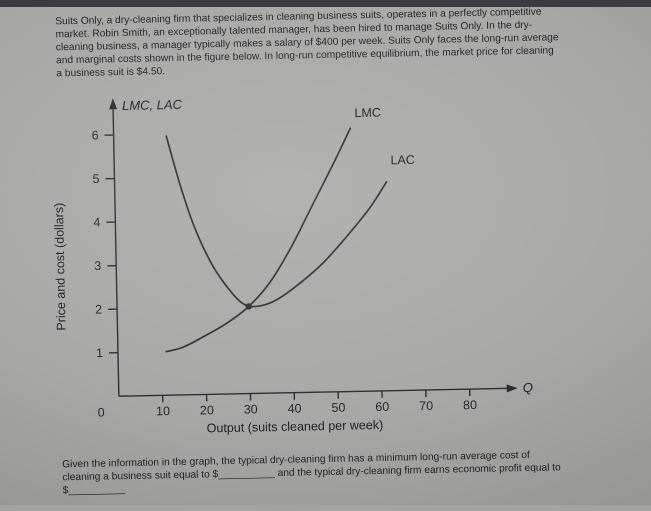 This screenshot has width=651, height=511. What do you see at coordinates (338, 408) in the screenshot?
I see `x-tick-label: 50` at bounding box center [338, 408].